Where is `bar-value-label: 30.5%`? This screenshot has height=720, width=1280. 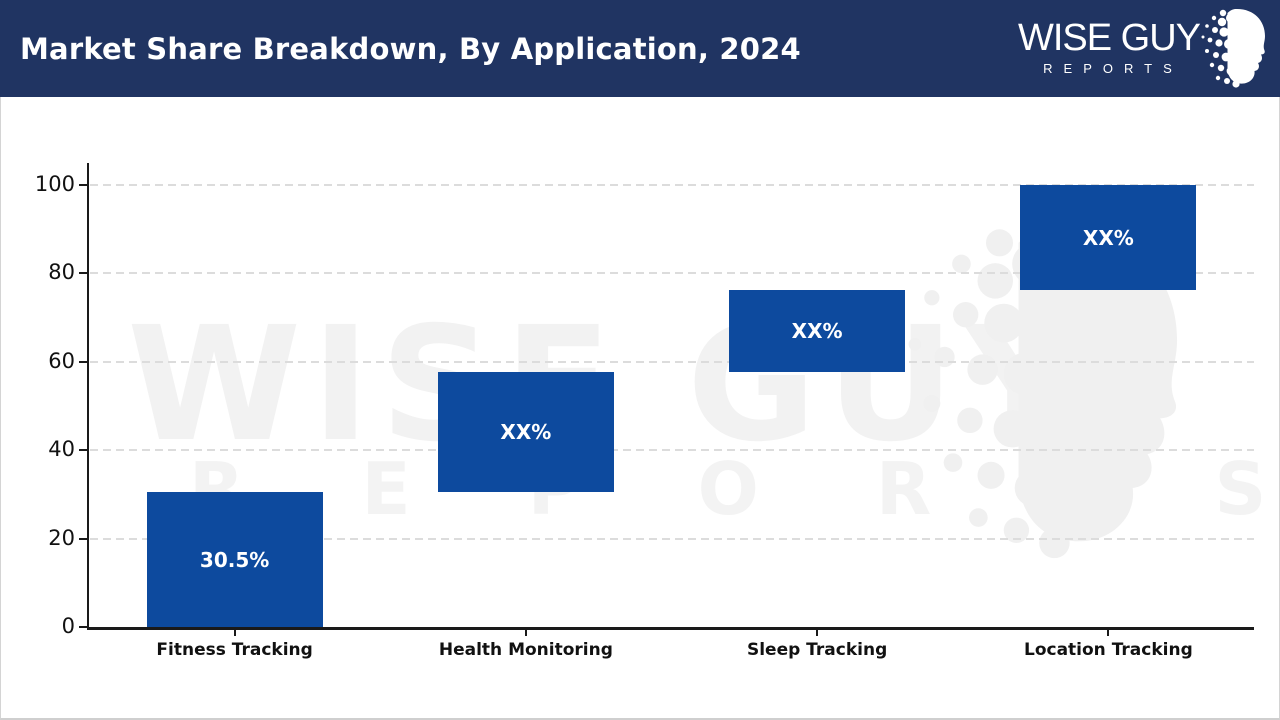
bar-value-label: 30.5% is located at coordinates (234, 559).